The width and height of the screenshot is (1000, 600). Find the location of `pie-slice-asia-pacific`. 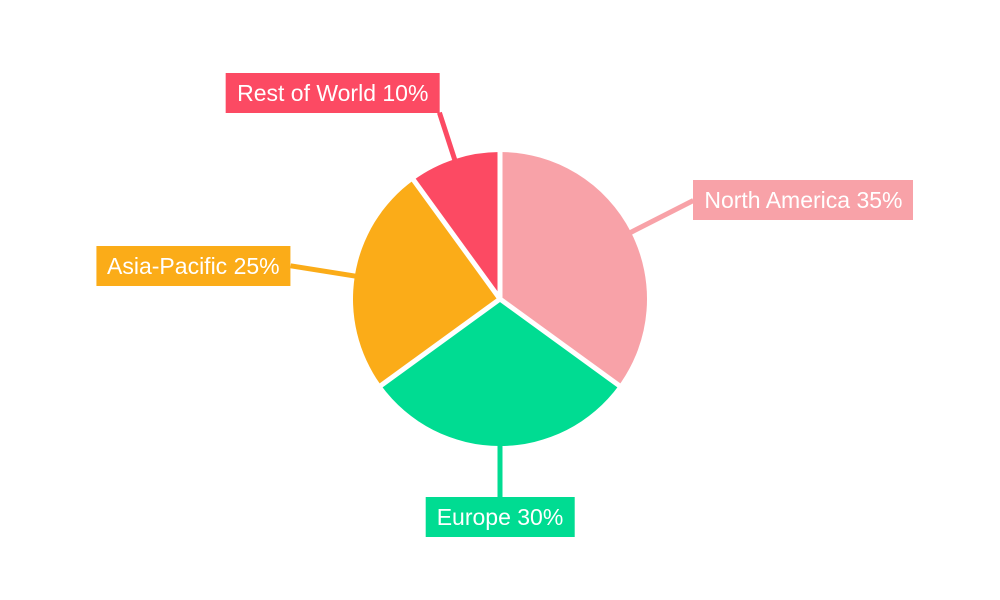

pie-slice-asia-pacific is located at coordinates (426, 283).